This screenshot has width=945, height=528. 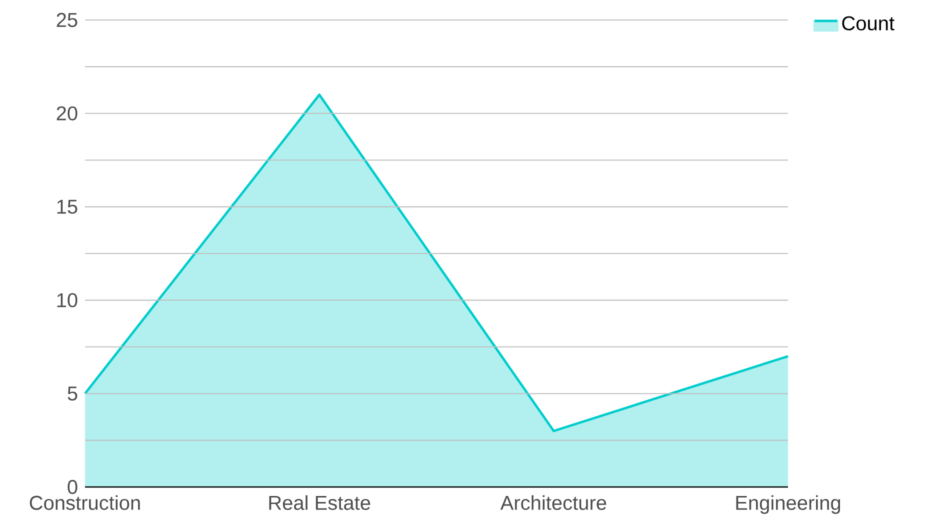 I want to click on x-tick-label: Architecture, so click(x=553, y=502).